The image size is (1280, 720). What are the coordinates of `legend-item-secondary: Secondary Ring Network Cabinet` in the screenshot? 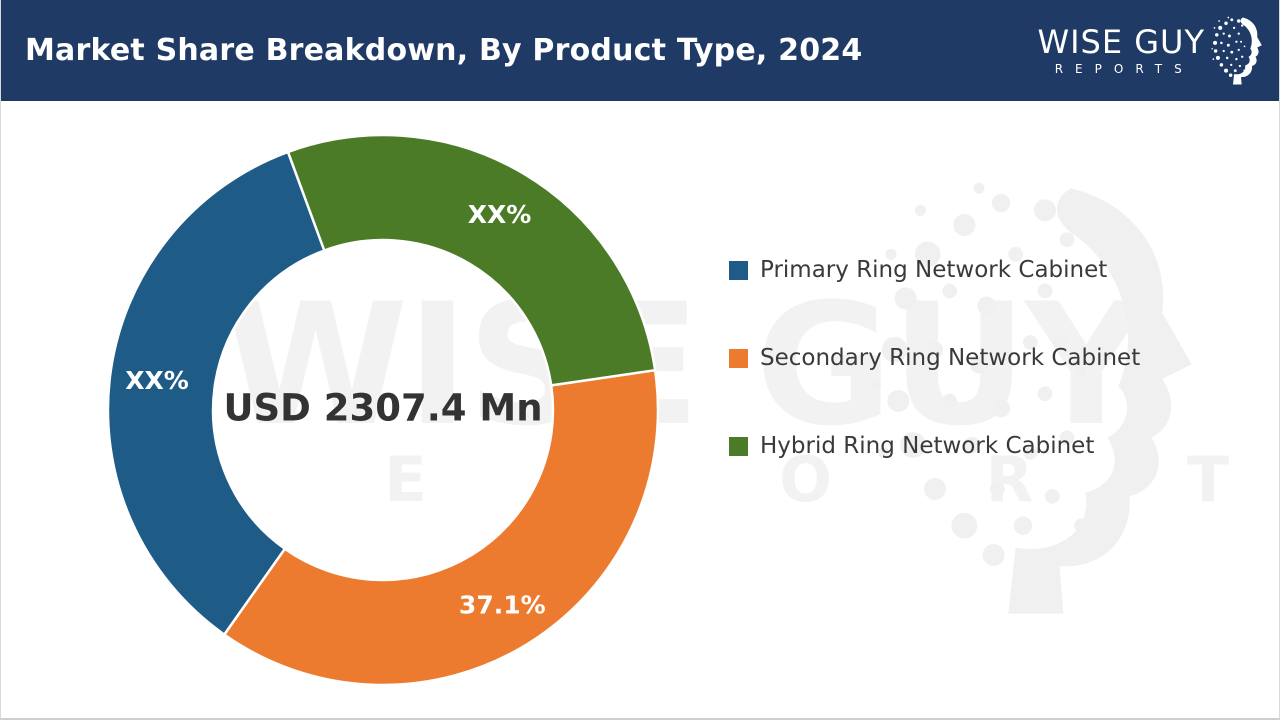 It's located at (934, 358).